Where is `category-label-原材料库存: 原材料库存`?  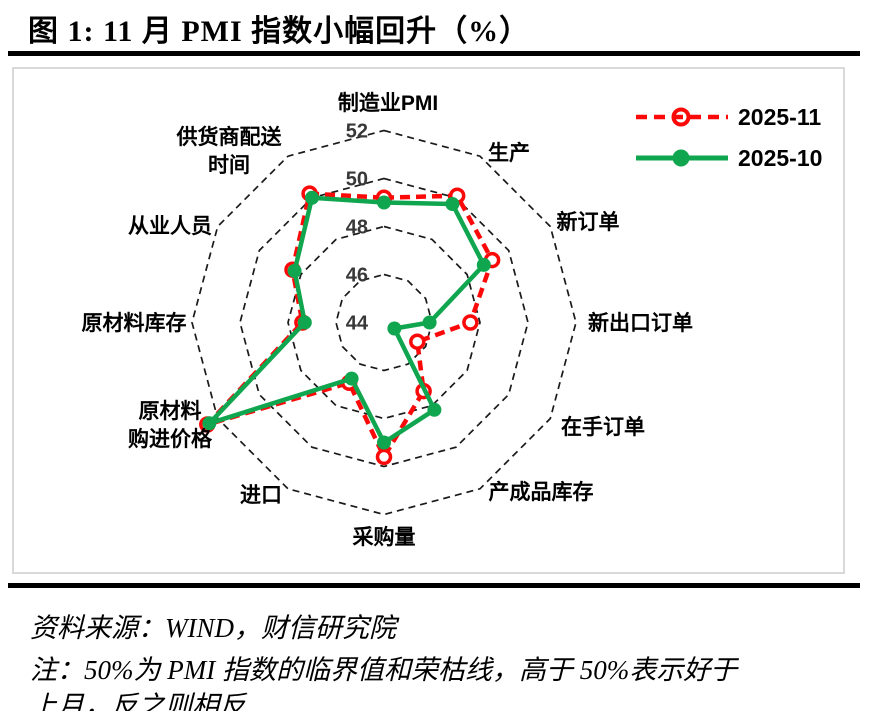
category-label-原材料库存: 原材料库存 is located at coordinates (134, 323).